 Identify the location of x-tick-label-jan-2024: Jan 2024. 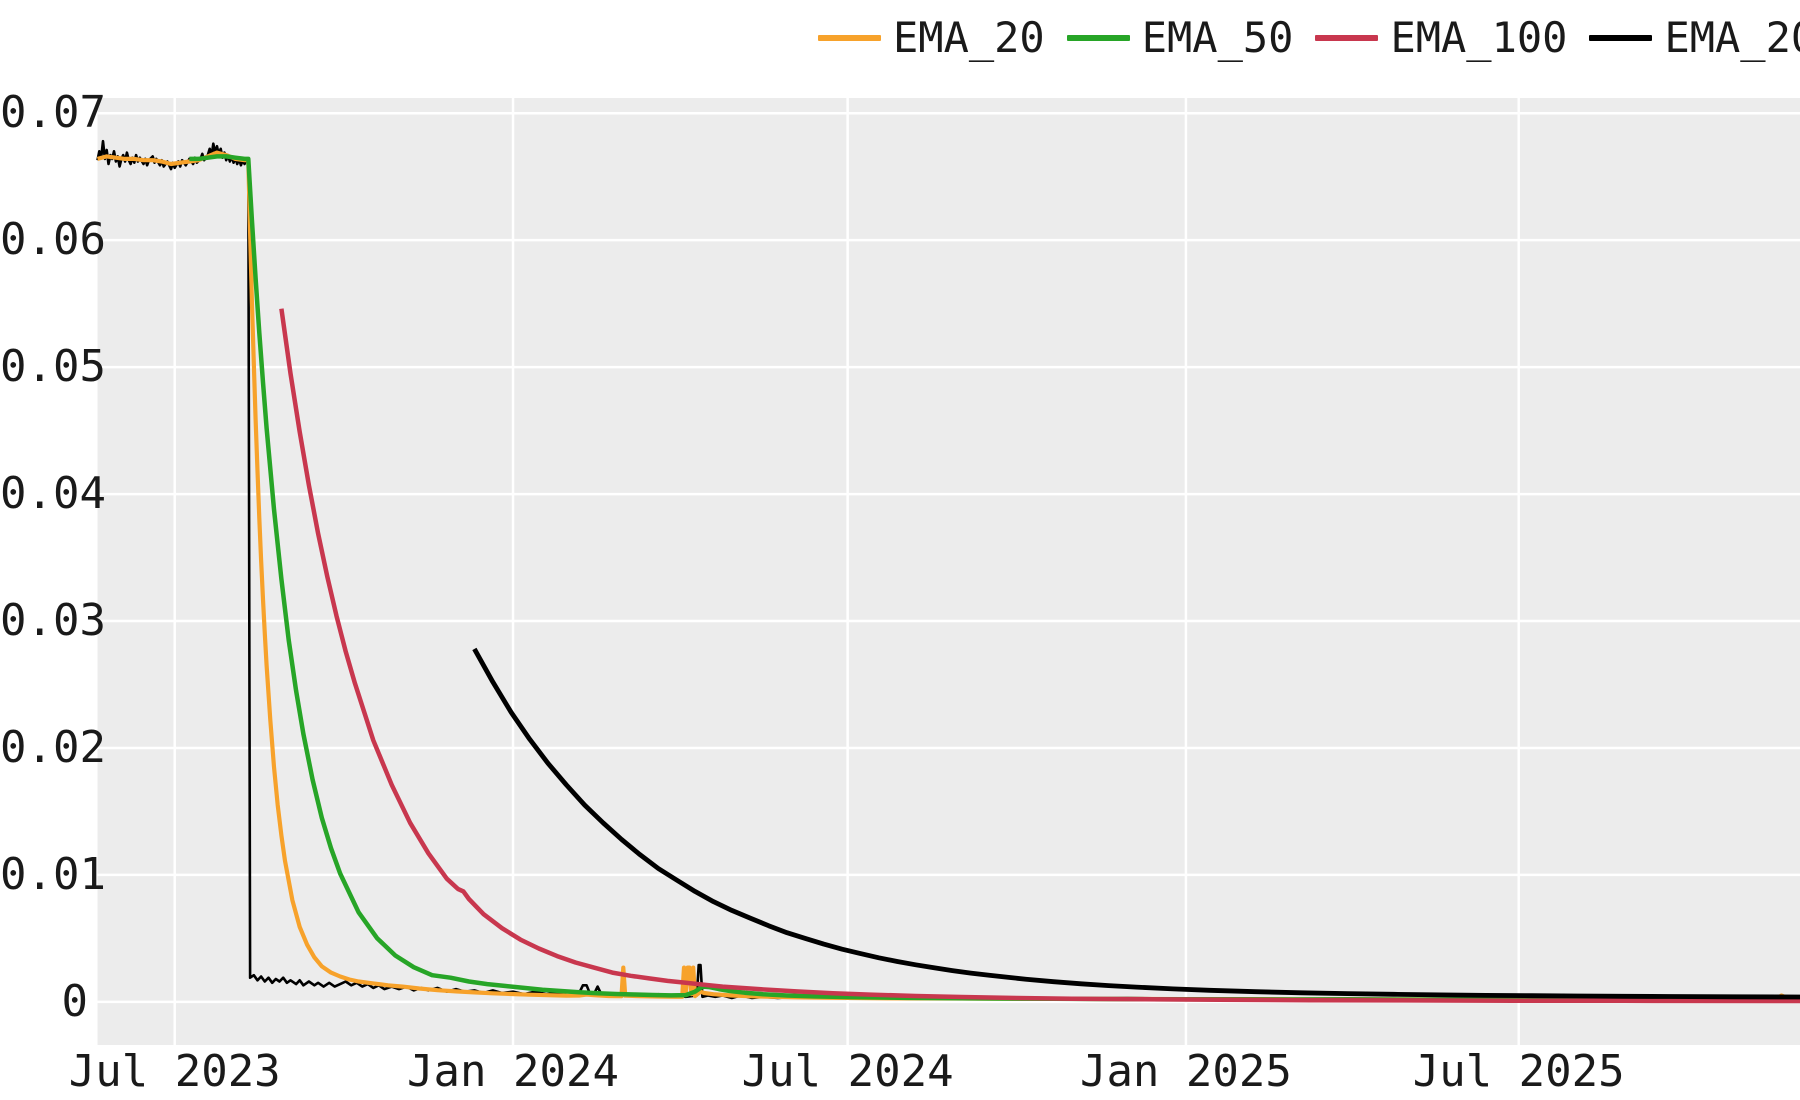
(513, 1071).